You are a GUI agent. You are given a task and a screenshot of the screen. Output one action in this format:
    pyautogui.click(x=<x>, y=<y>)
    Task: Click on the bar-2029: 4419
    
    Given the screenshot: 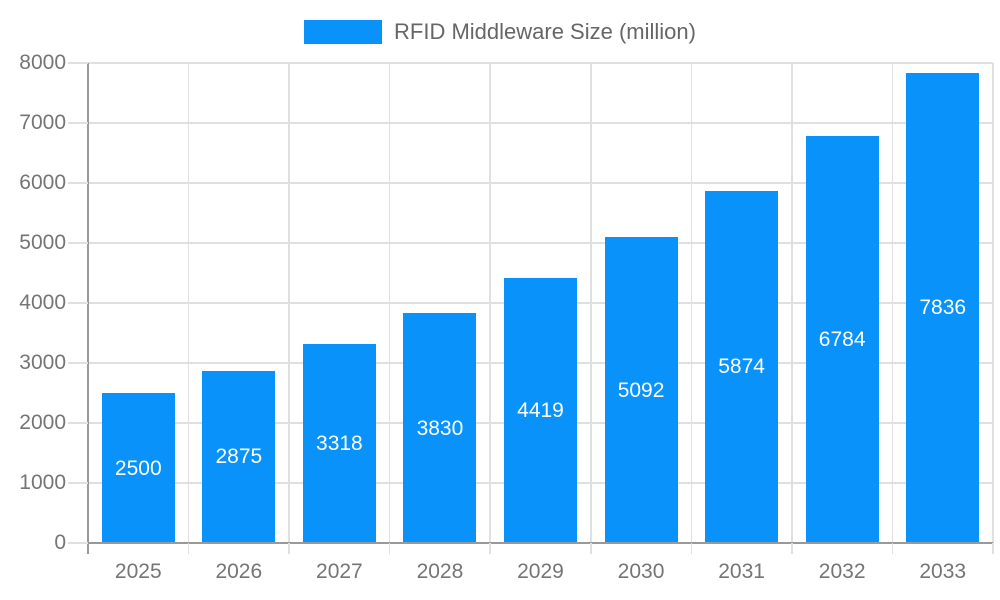 What is the action you would take?
    pyautogui.click(x=540, y=410)
    